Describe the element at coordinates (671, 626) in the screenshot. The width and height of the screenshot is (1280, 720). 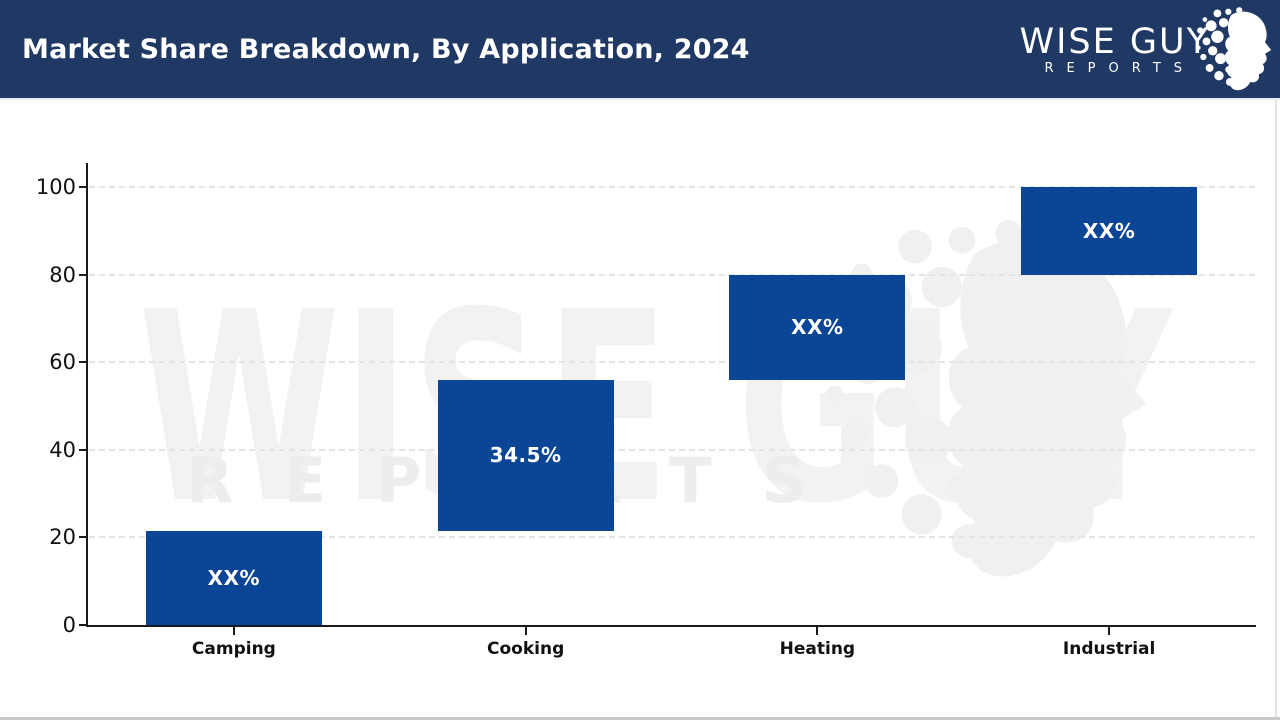
I see `x-axis-line` at that location.